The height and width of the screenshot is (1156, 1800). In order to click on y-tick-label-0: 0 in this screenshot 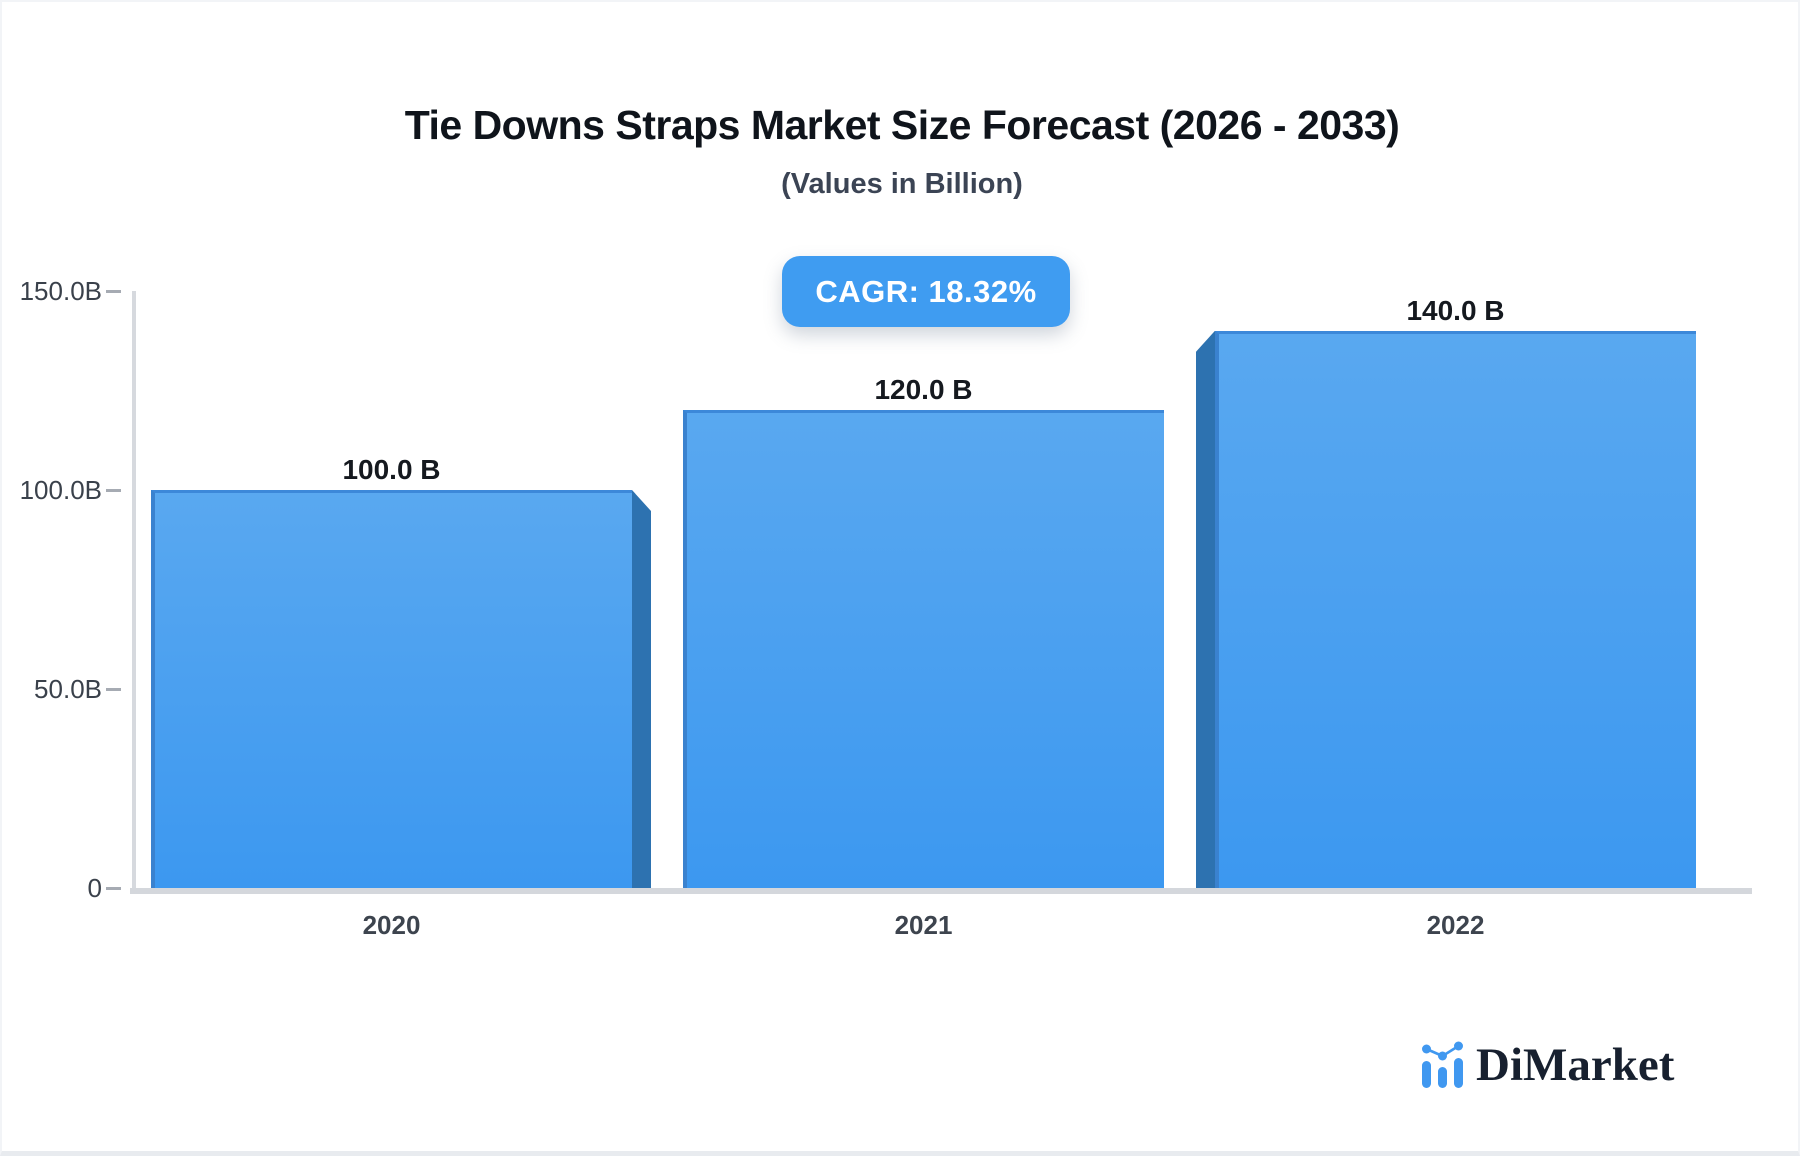, I will do `click(94, 888)`.